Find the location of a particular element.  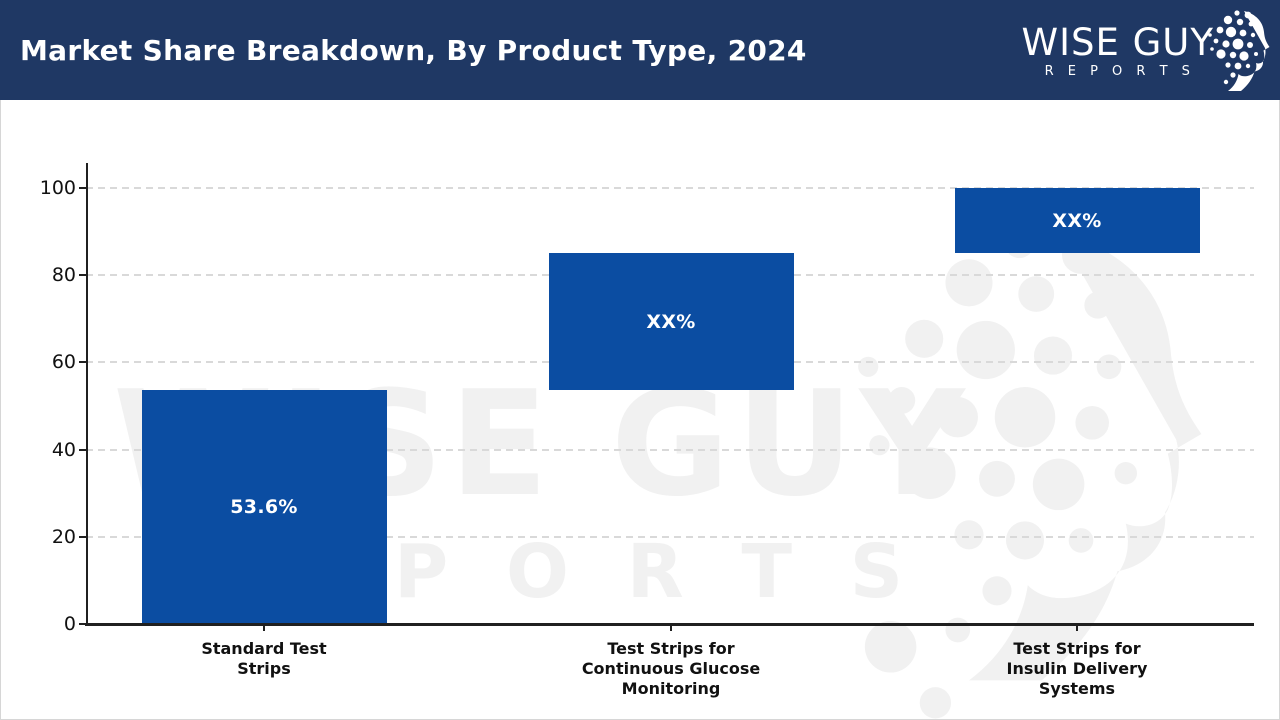

y-tick-label-80: 80 is located at coordinates (63, 275).